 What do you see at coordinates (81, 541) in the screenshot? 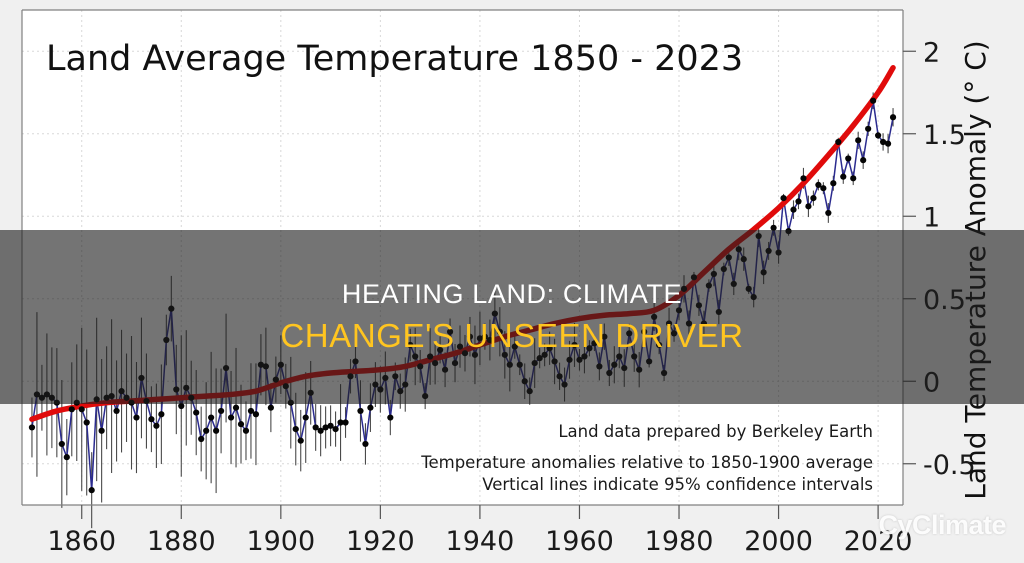
I see `x-tick-label: 1860` at bounding box center [81, 541].